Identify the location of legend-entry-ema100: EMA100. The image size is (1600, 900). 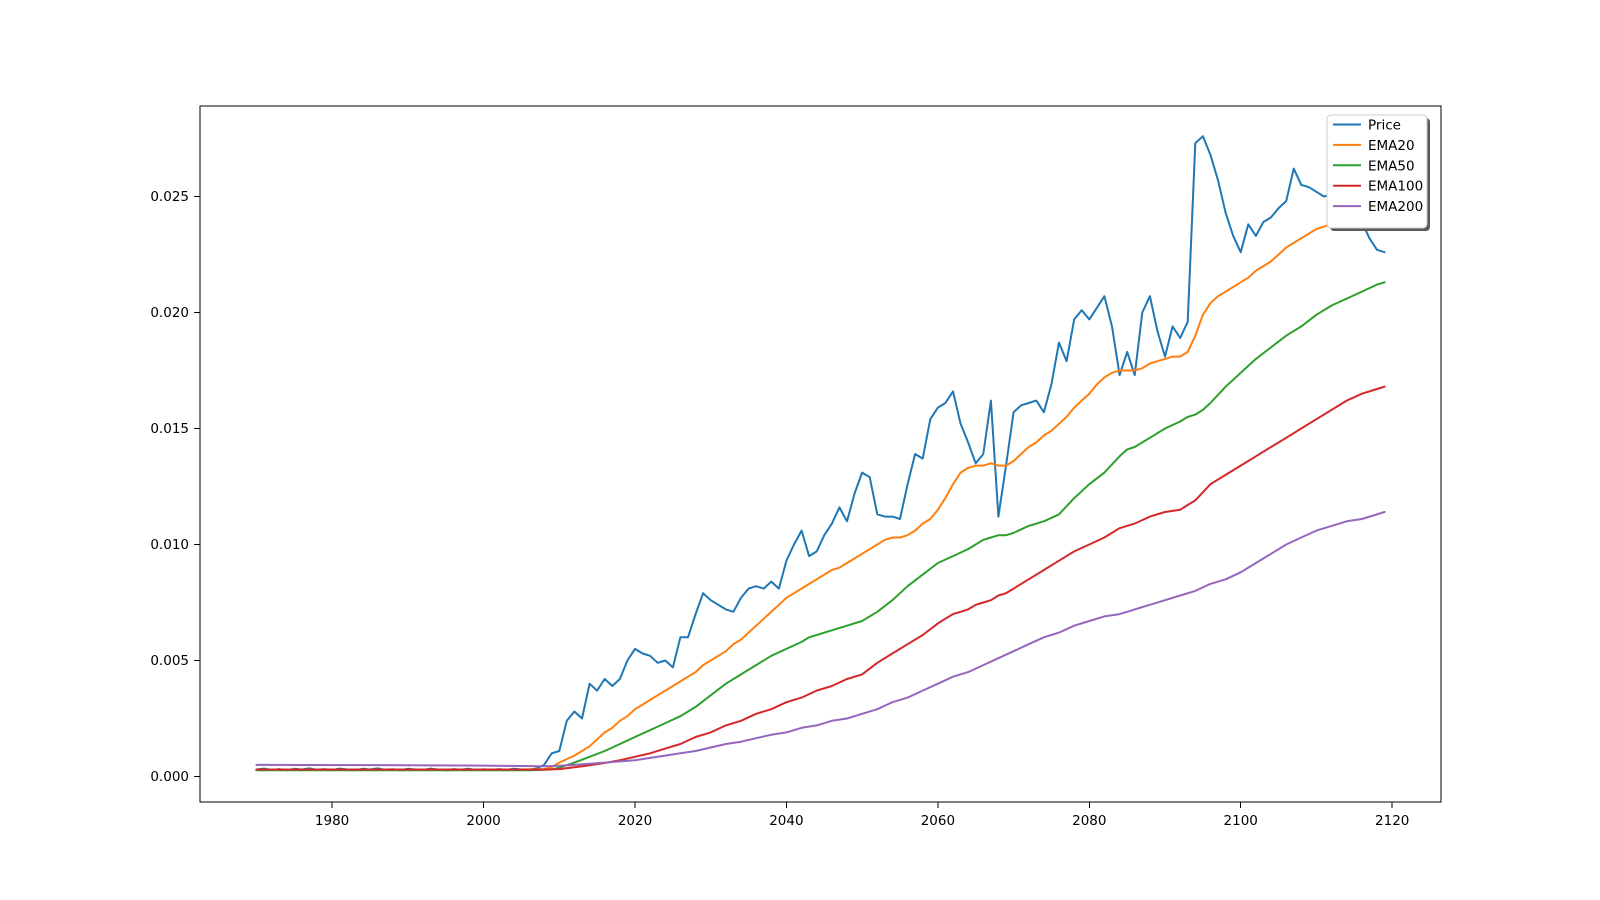
(1378, 187).